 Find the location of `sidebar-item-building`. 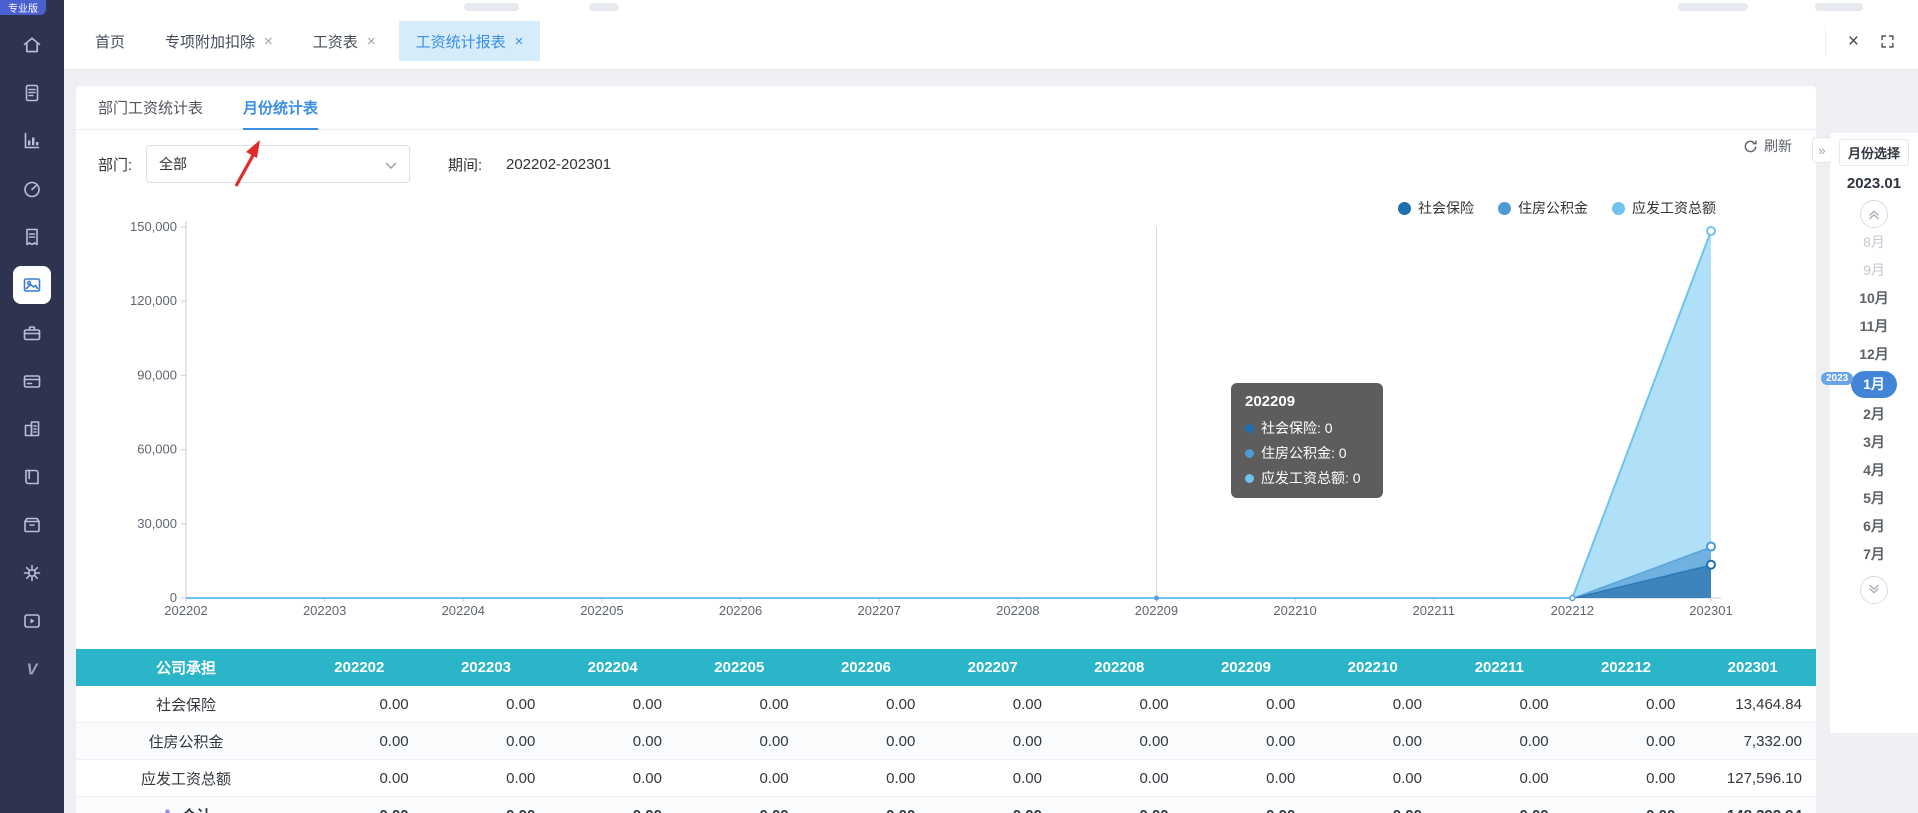

sidebar-item-building is located at coordinates (32, 429).